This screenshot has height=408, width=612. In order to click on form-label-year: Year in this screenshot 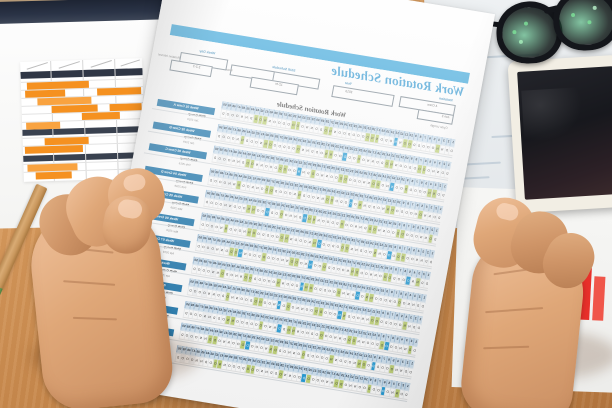, I will do `click(348, 83)`.